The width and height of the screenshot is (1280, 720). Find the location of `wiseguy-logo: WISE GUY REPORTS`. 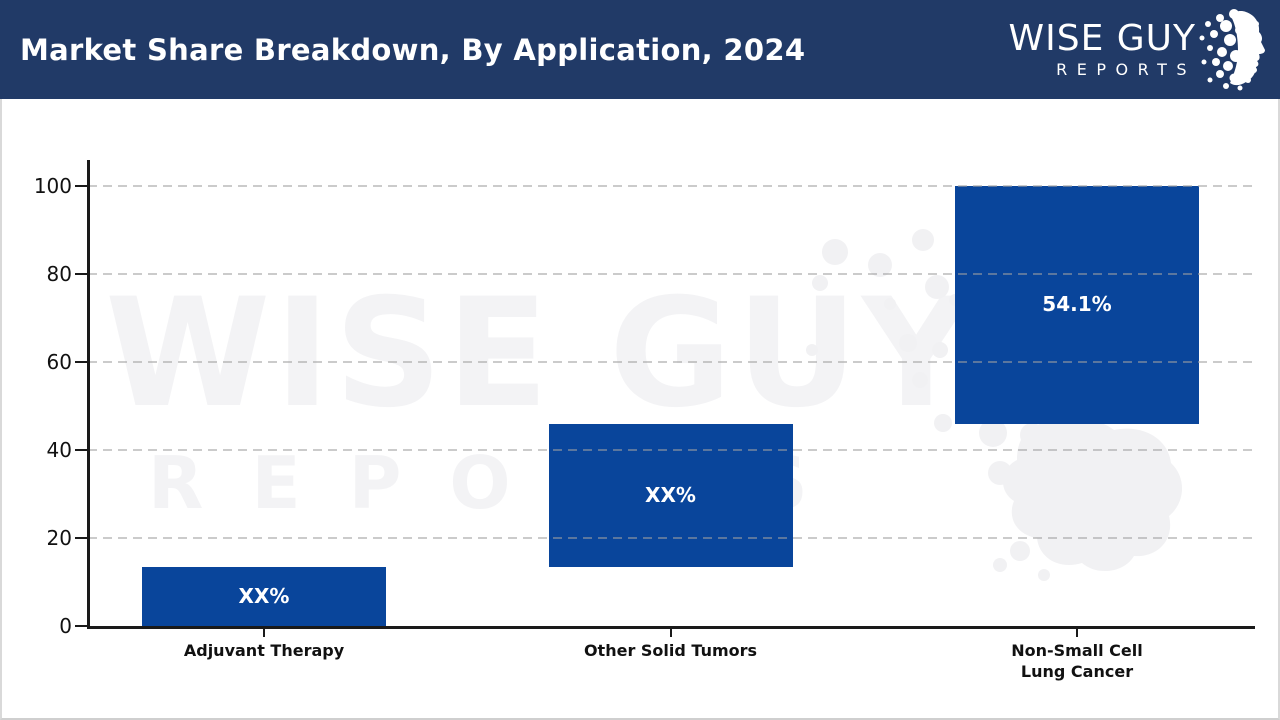

wiseguy-logo: WISE GUY REPORTS is located at coordinates (1138, 50).